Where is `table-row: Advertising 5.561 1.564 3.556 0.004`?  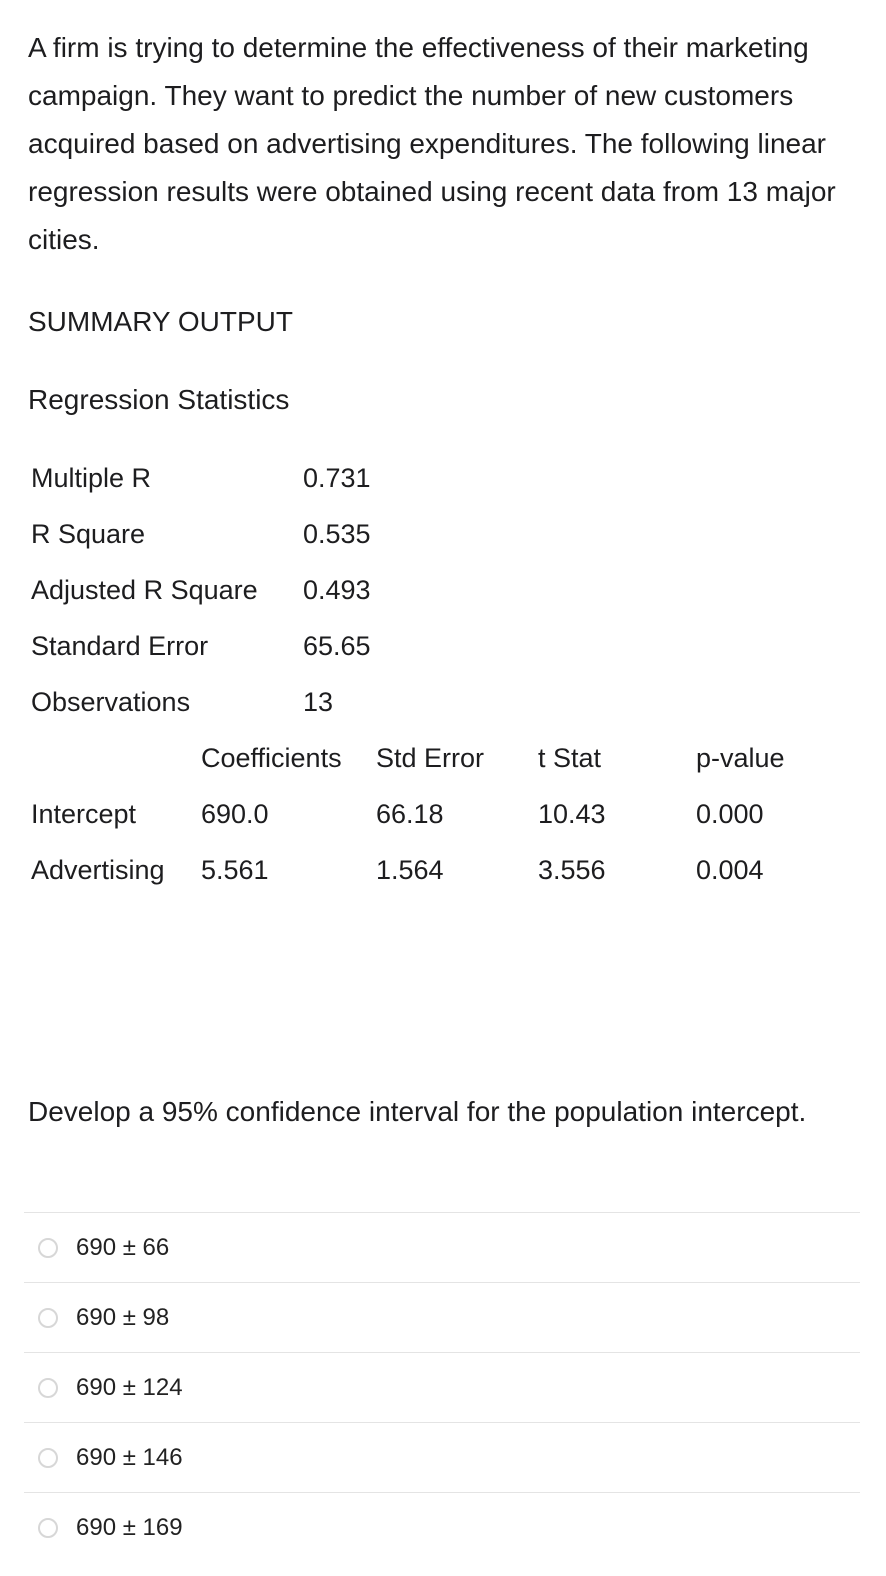 table-row: Advertising 5.561 1.564 3.556 0.004 is located at coordinates (444, 870).